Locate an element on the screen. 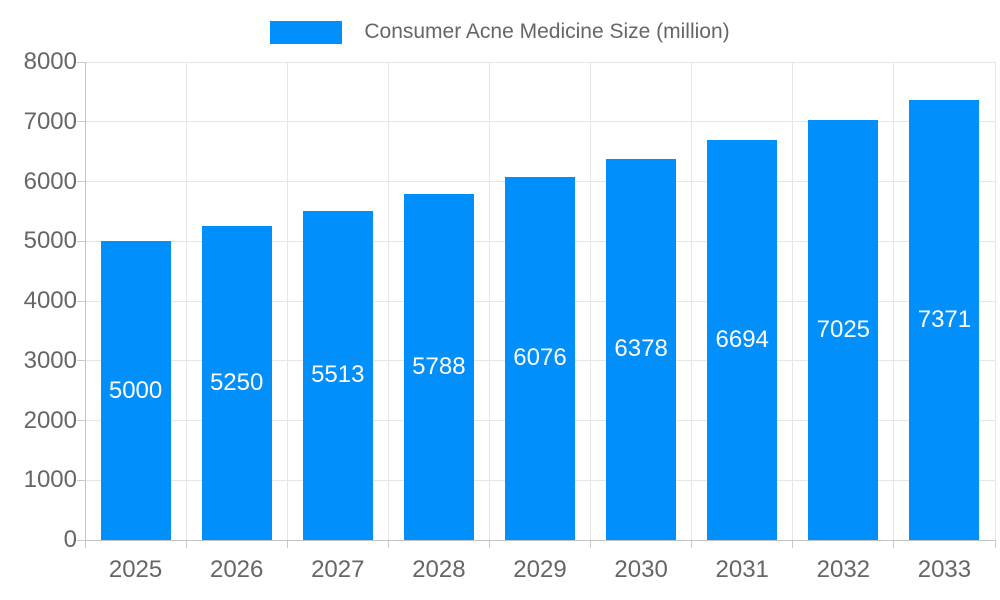 Image resolution: width=1000 pixels, height=600 pixels. bar-2028: 5788 is located at coordinates (438, 367).